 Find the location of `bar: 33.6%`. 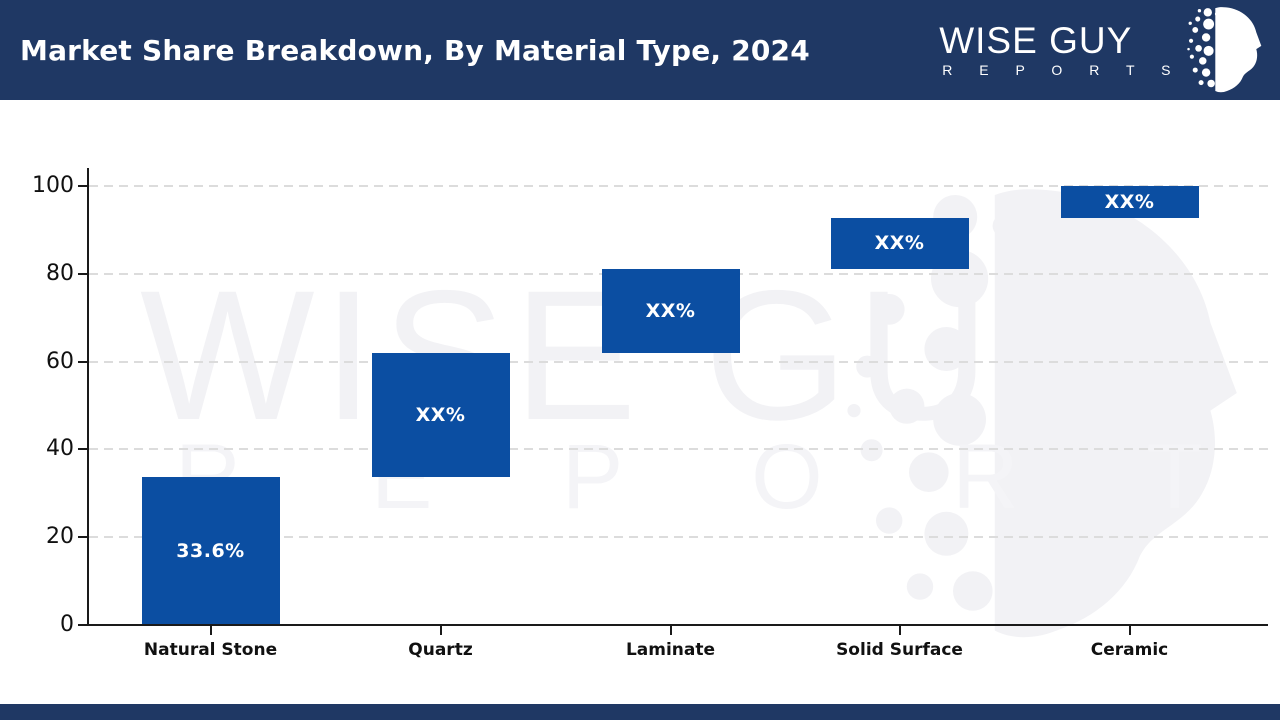

bar: 33.6% is located at coordinates (210, 551).